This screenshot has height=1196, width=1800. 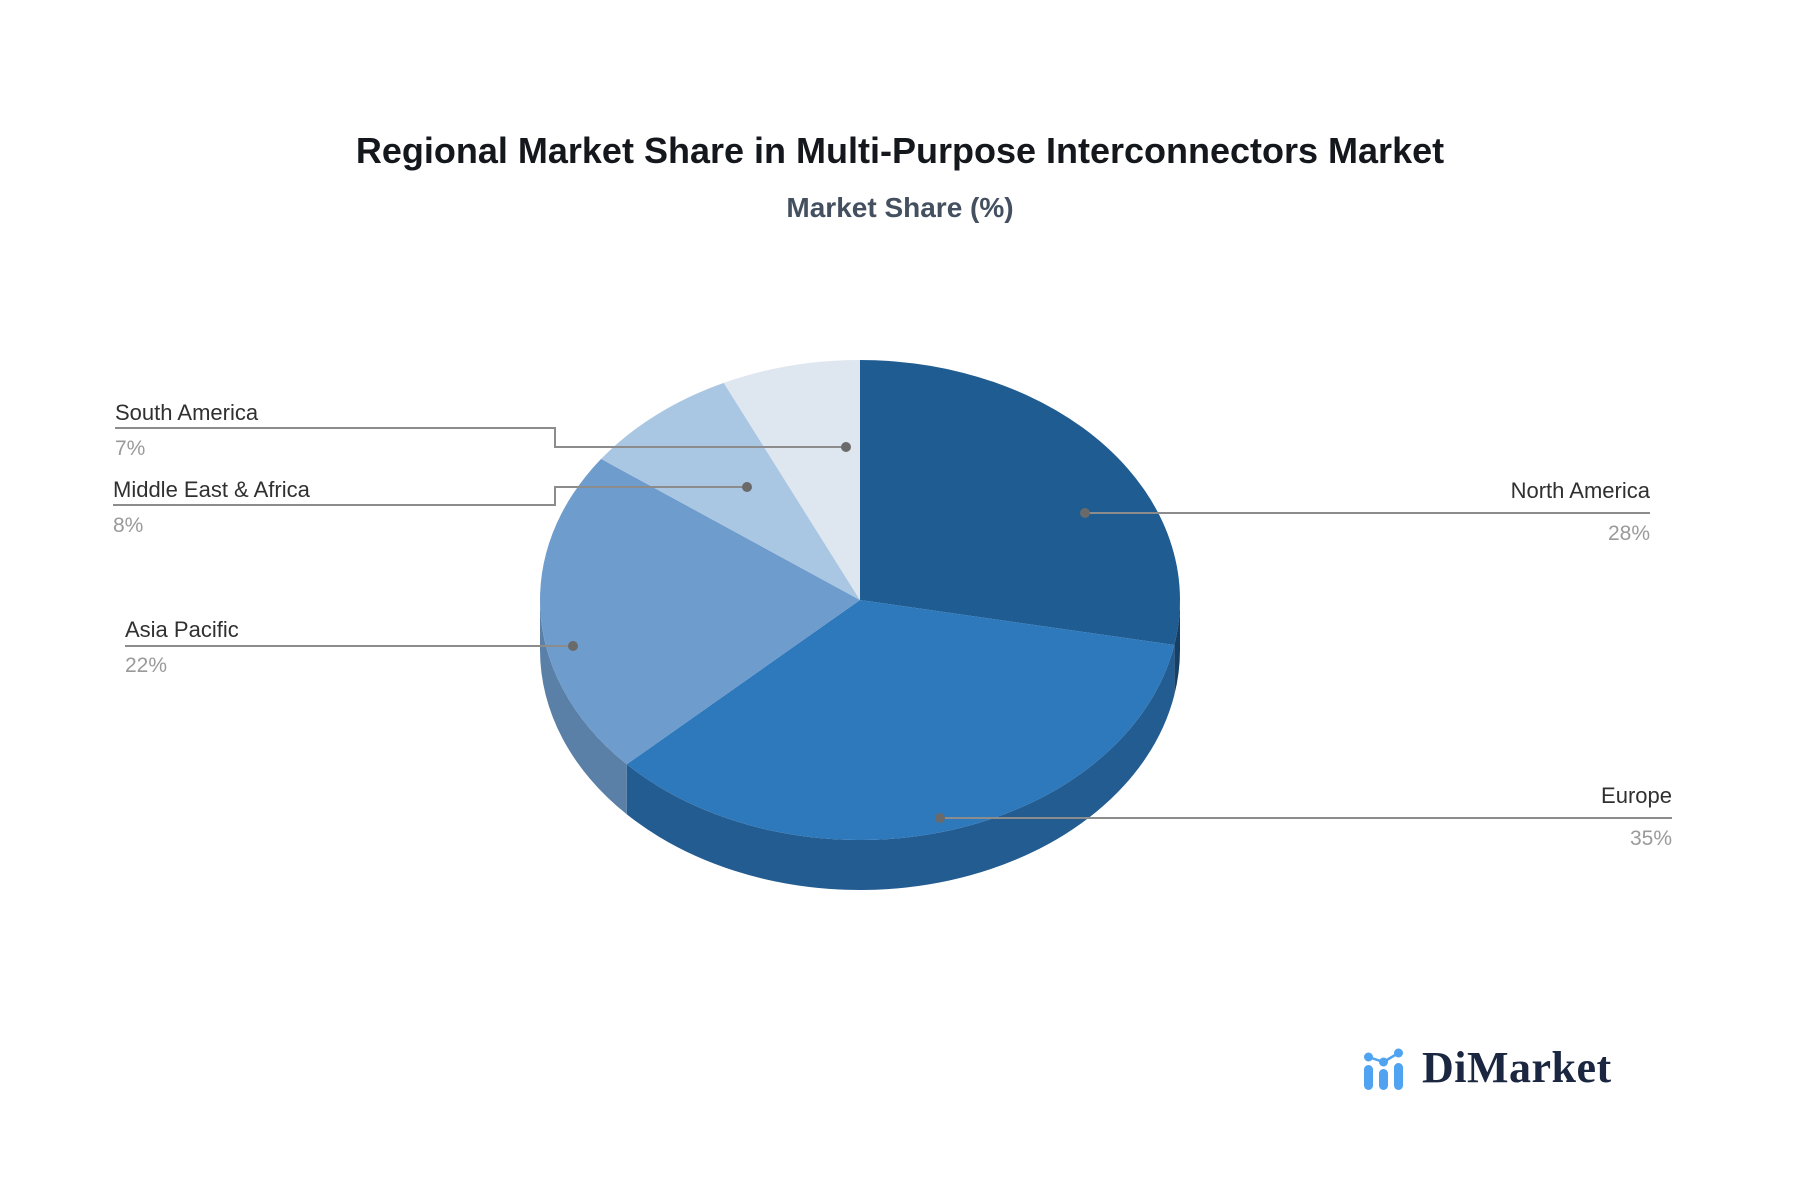 I want to click on label-south-america: South America 7%, so click(x=345, y=431).